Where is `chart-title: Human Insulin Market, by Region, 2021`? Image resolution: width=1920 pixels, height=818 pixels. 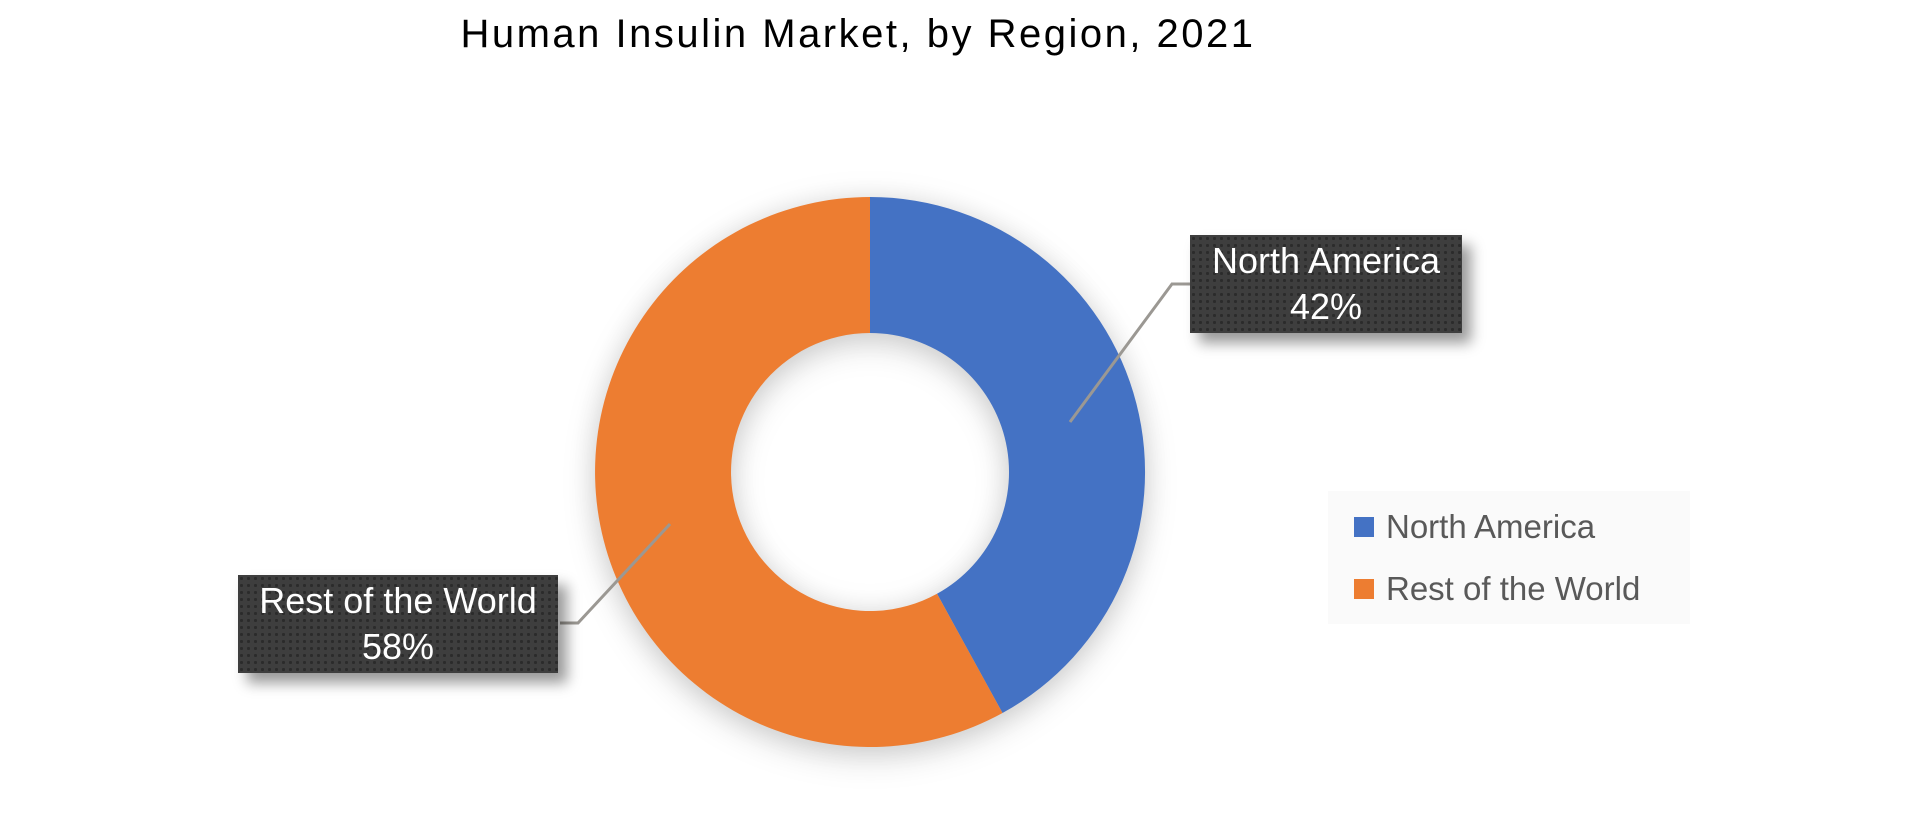
chart-title: Human Insulin Market, by Region, 2021 is located at coordinates (858, 34).